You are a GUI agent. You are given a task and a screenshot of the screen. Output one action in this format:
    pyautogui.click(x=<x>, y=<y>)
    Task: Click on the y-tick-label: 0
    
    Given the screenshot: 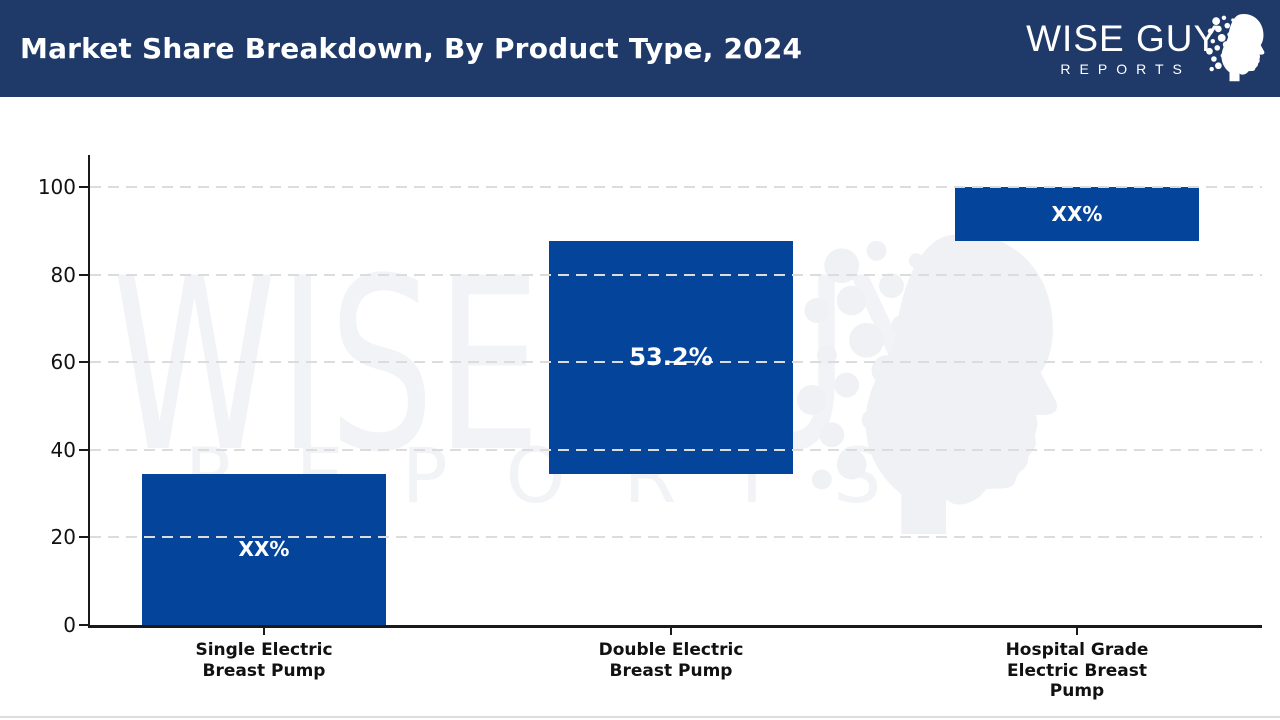 What is the action you would take?
    pyautogui.click(x=69, y=625)
    